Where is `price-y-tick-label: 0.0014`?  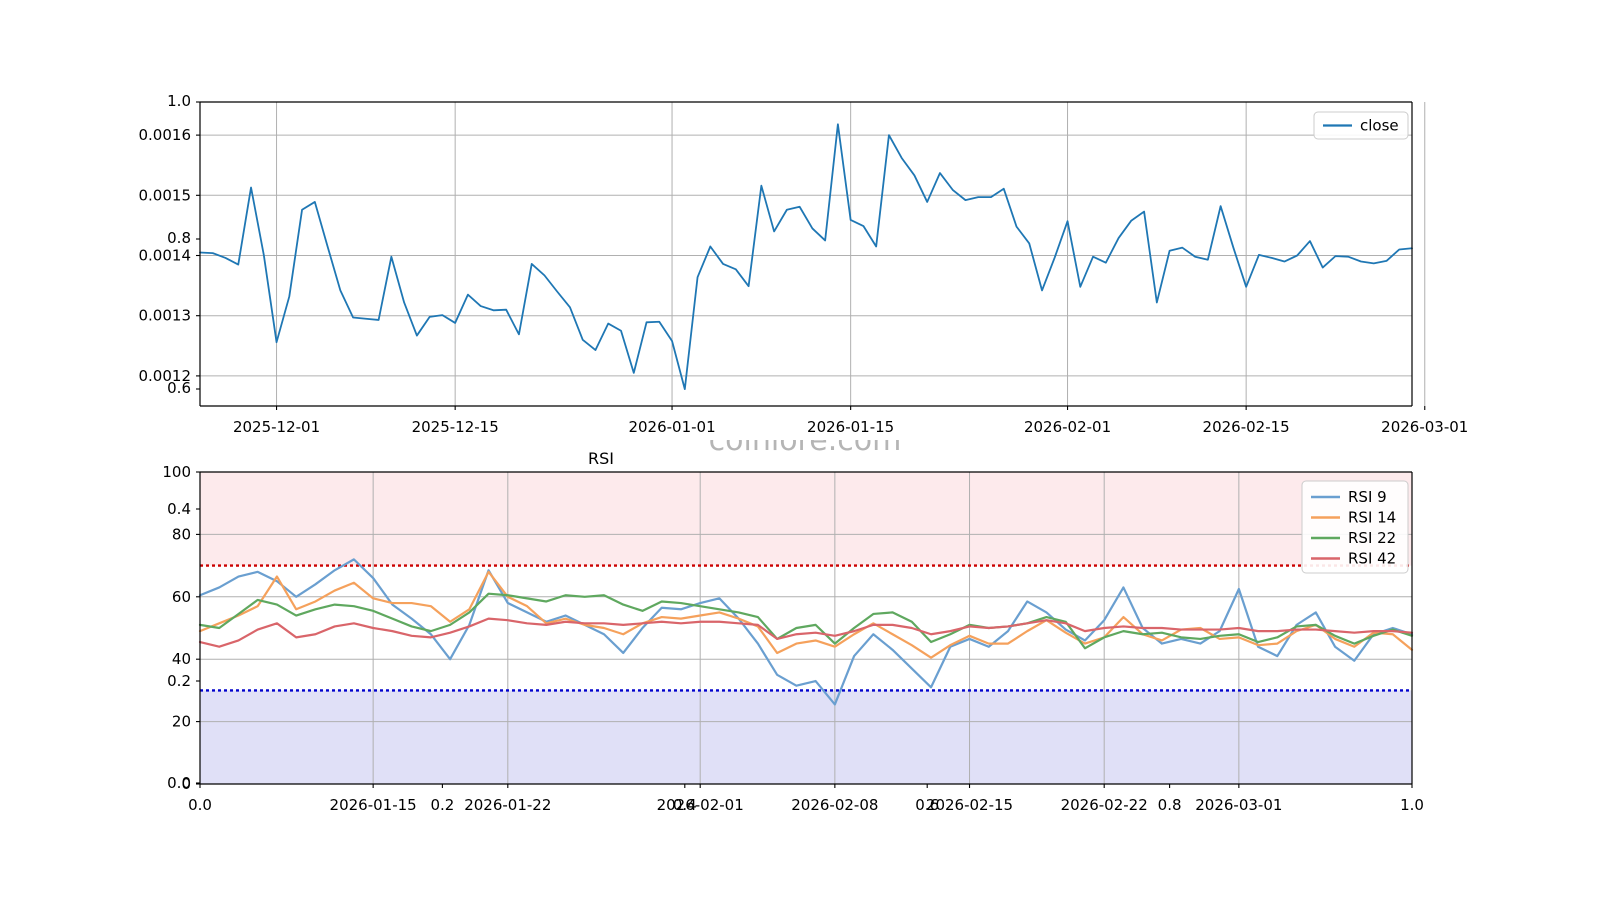
price-y-tick-label: 0.0014 is located at coordinates (165, 256).